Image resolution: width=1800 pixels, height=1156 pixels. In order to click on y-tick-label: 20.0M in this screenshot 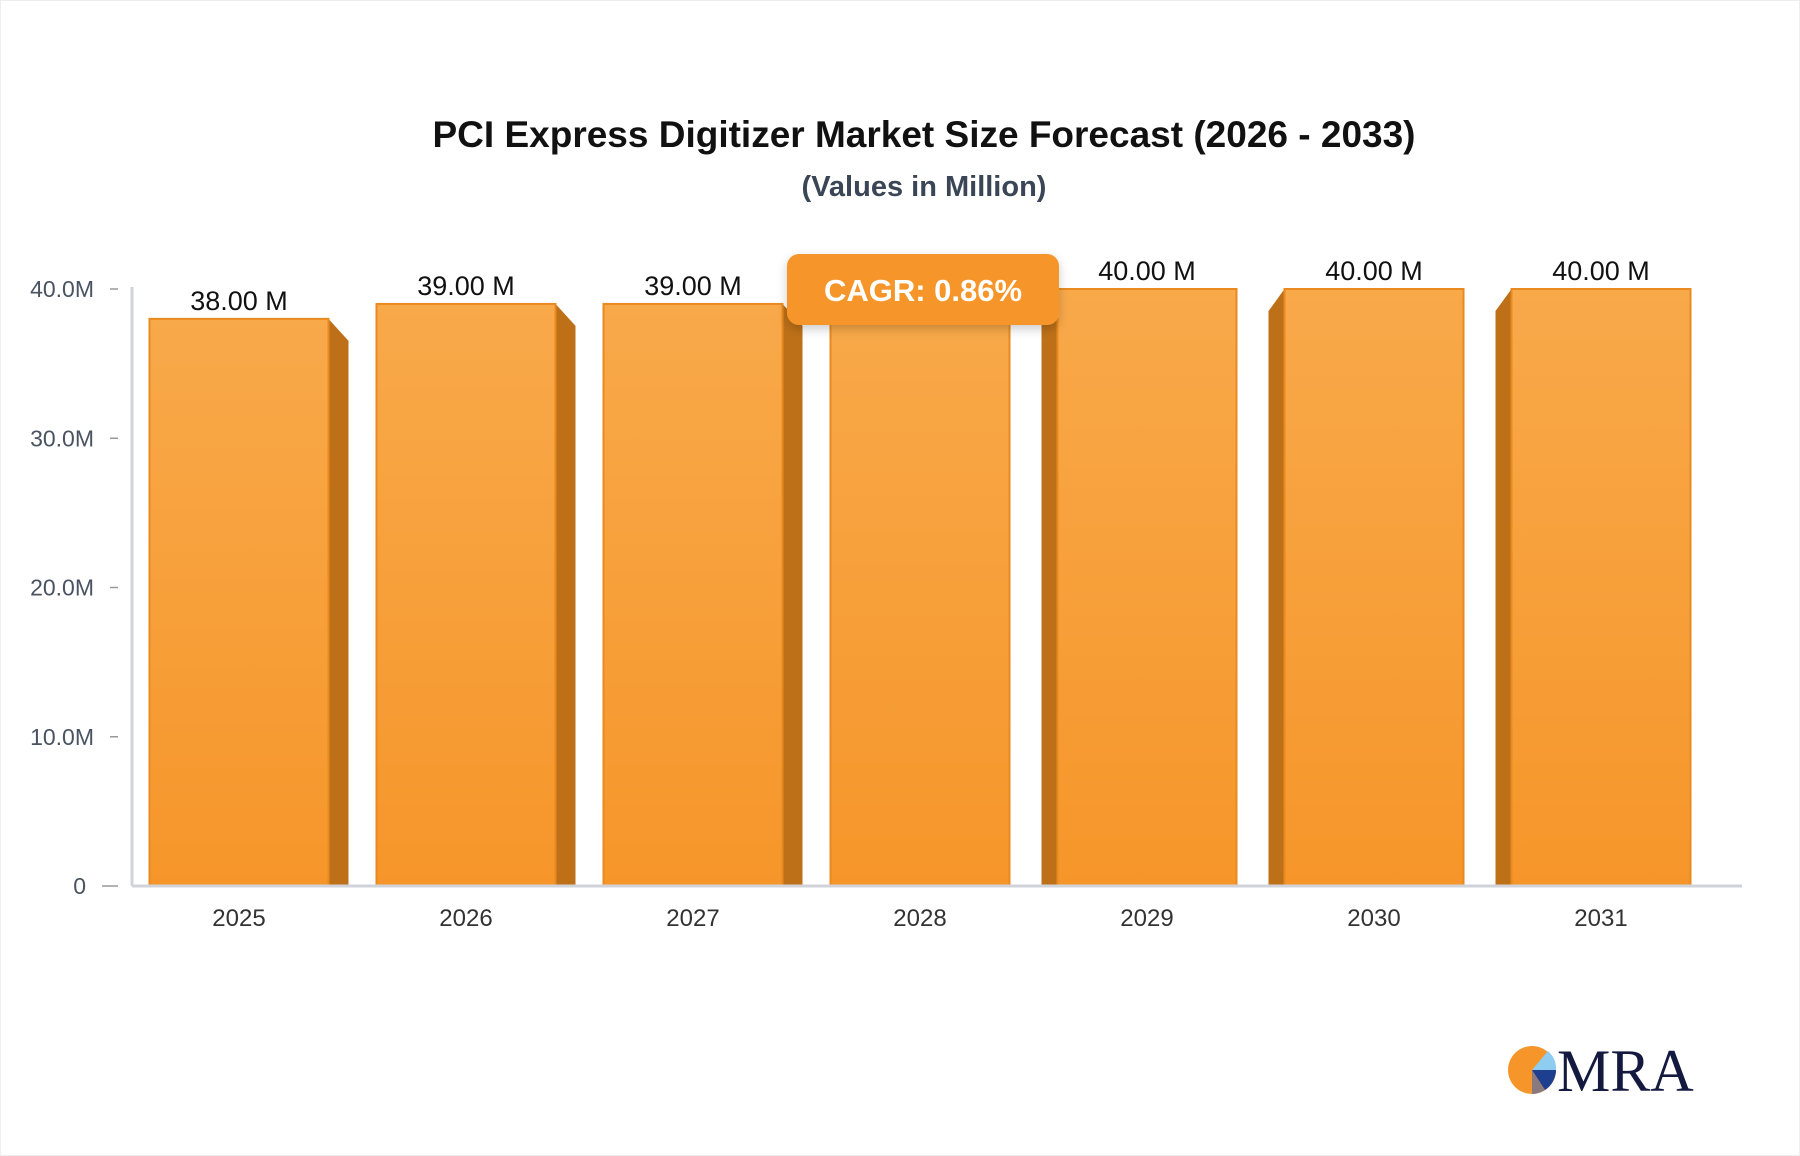, I will do `click(62, 588)`.